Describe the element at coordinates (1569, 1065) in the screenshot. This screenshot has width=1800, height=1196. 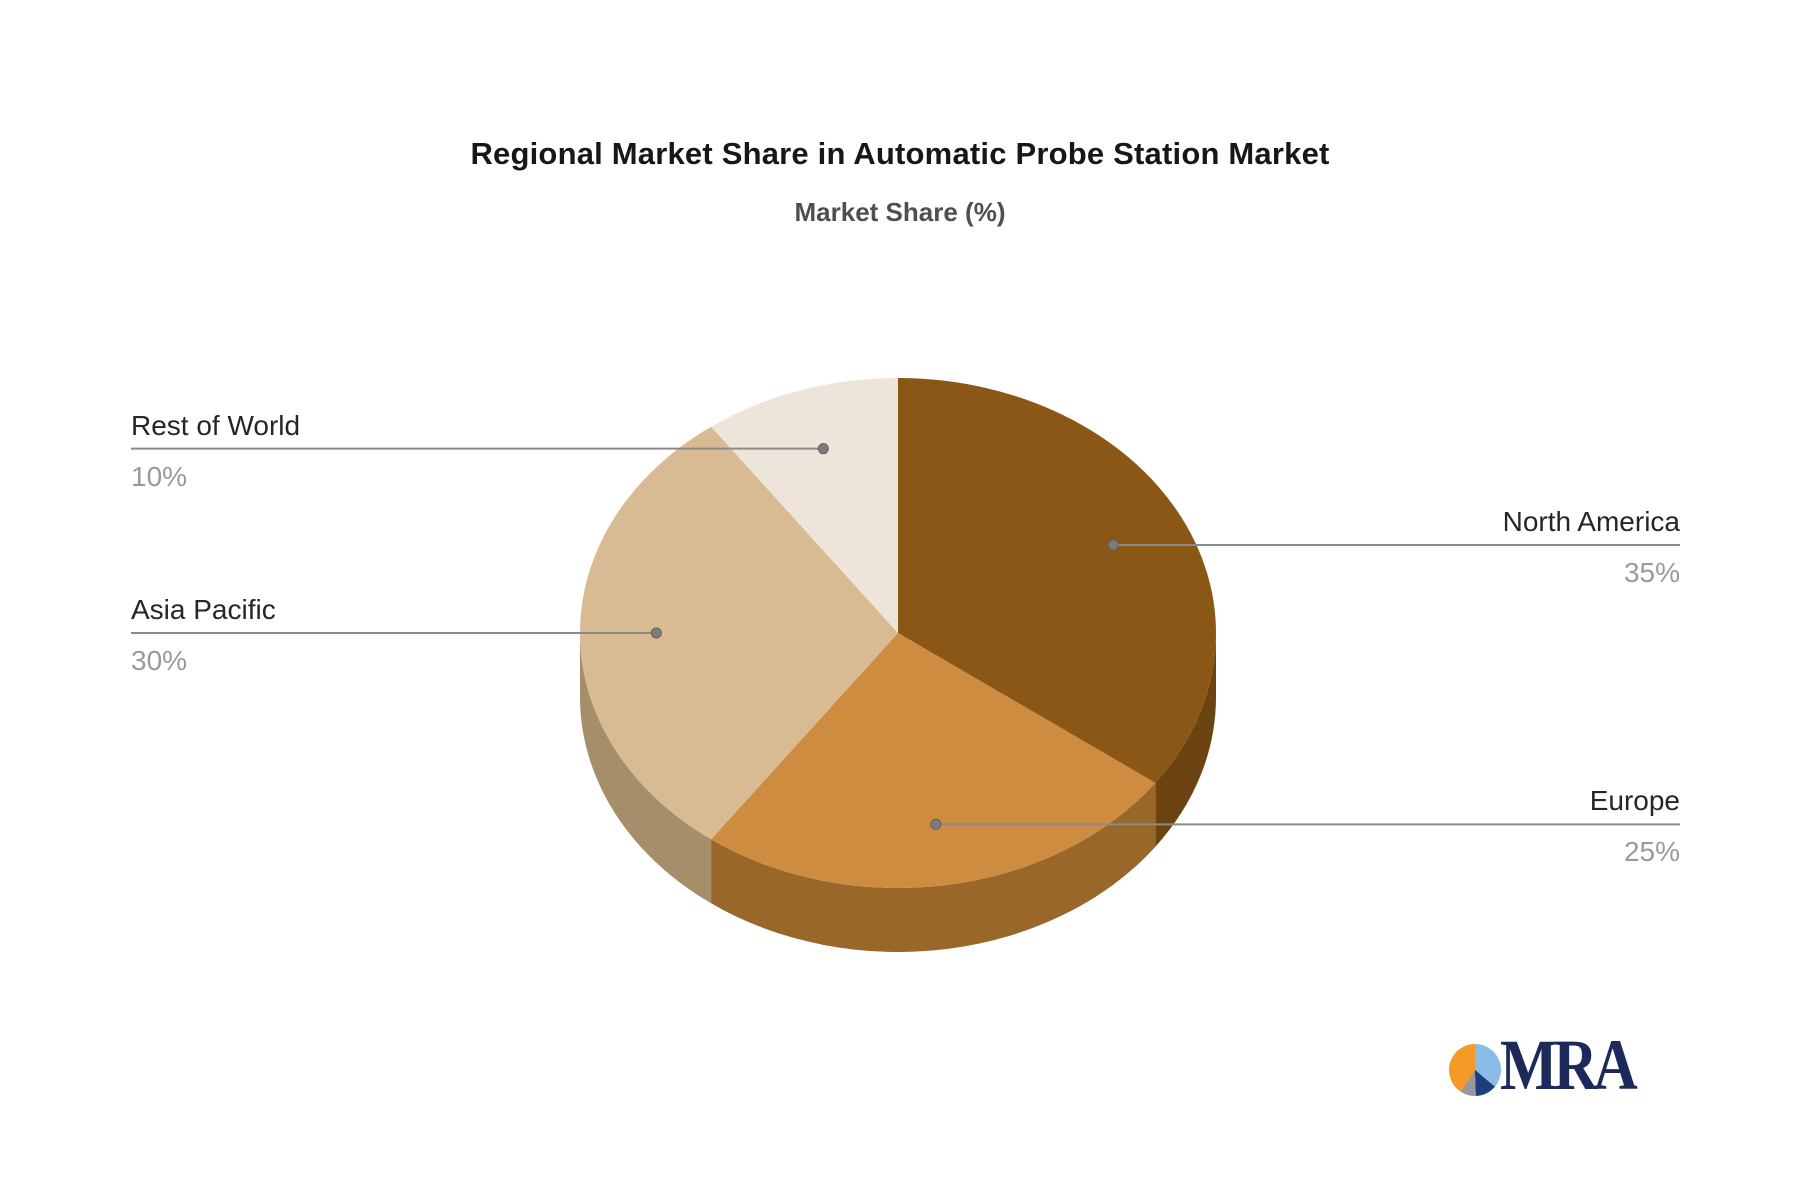
I see `logo-text: MRA` at that location.